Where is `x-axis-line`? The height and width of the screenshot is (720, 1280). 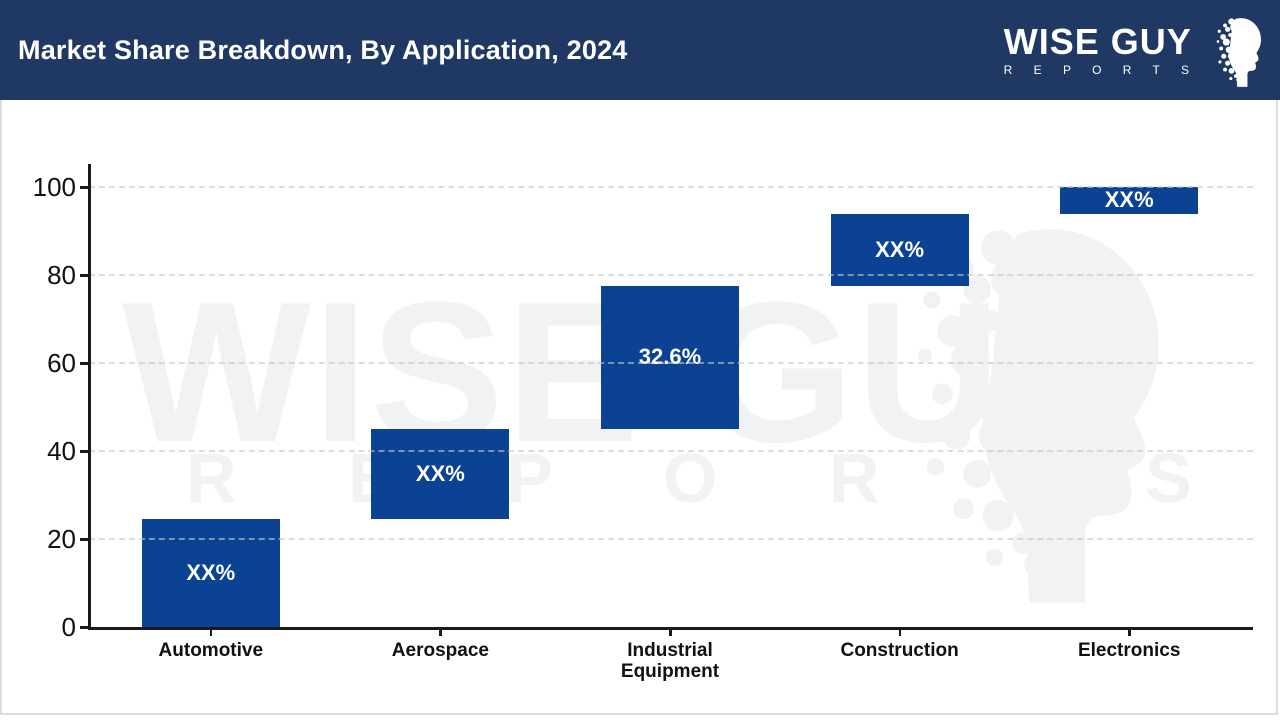 x-axis-line is located at coordinates (670, 628).